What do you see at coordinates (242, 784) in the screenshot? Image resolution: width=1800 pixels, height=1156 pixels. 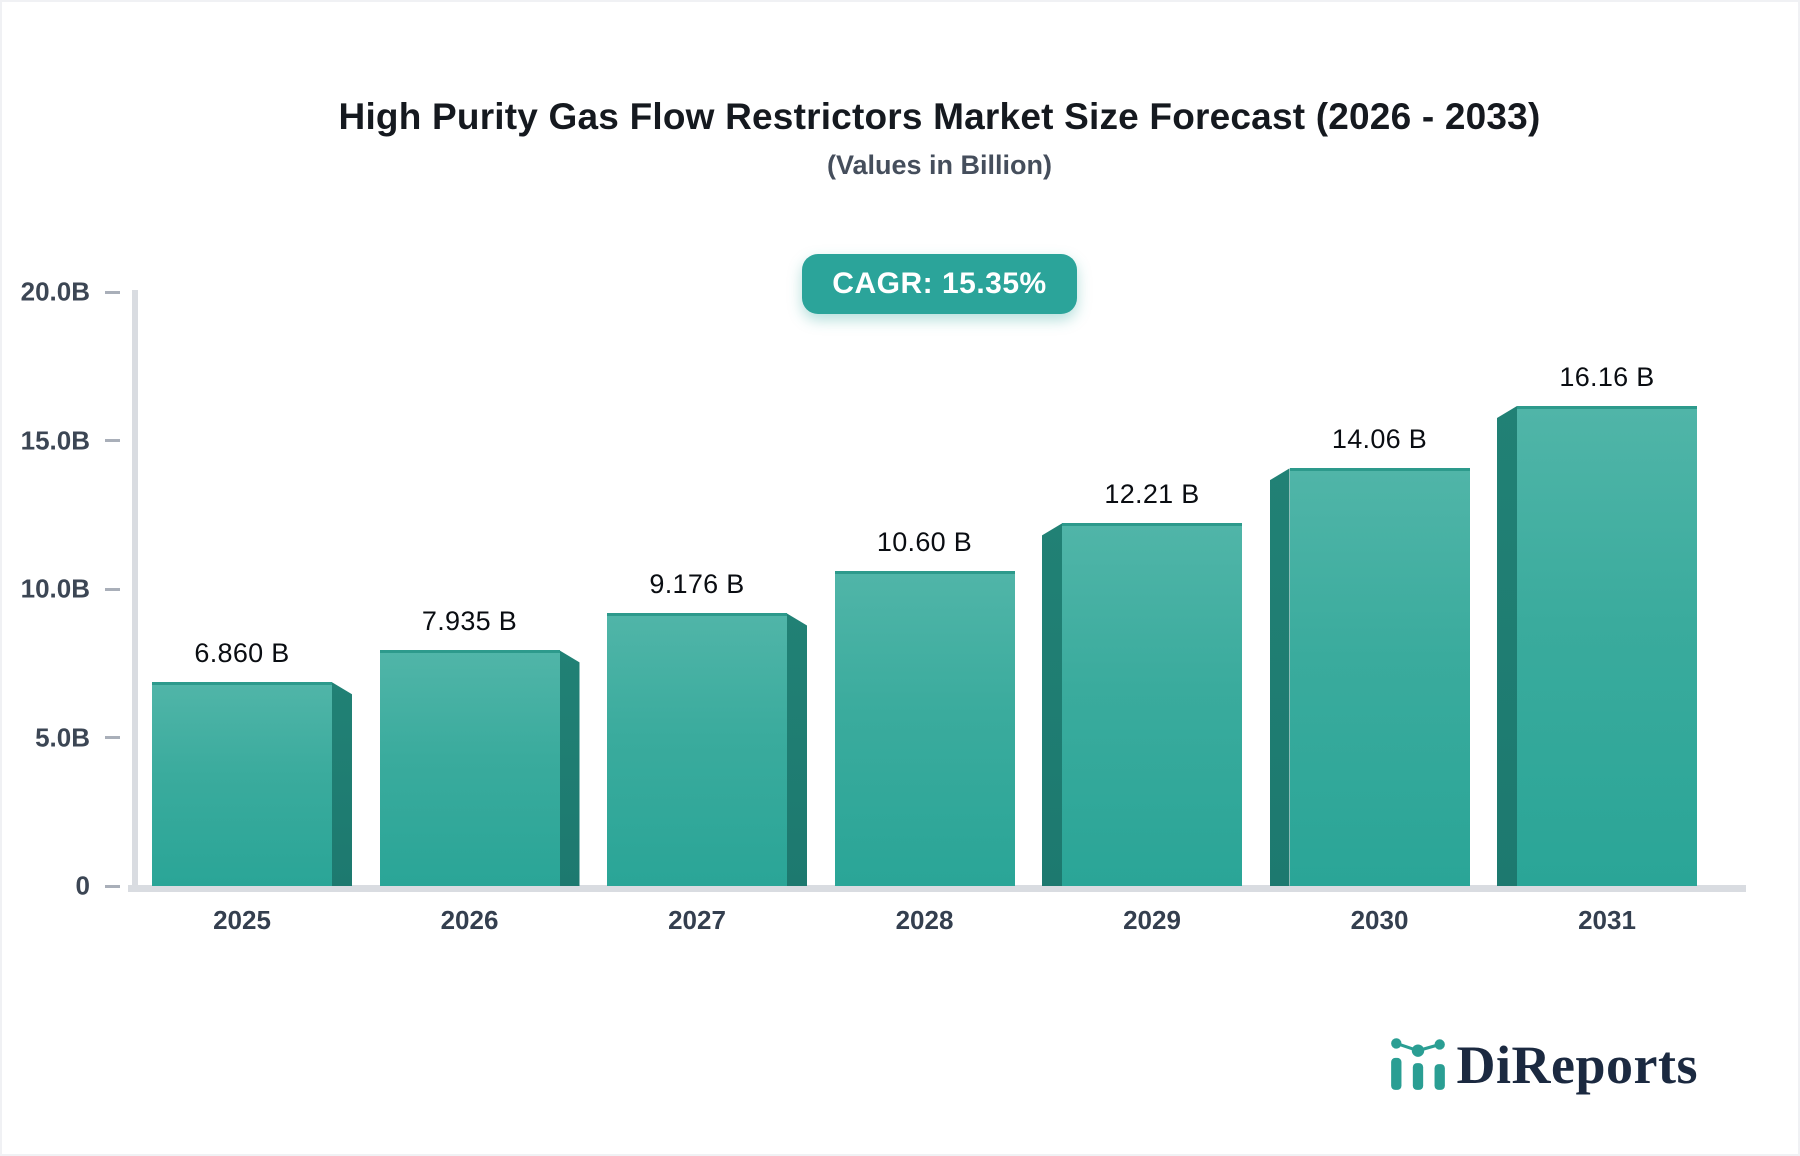 I see `bar-2025` at bounding box center [242, 784].